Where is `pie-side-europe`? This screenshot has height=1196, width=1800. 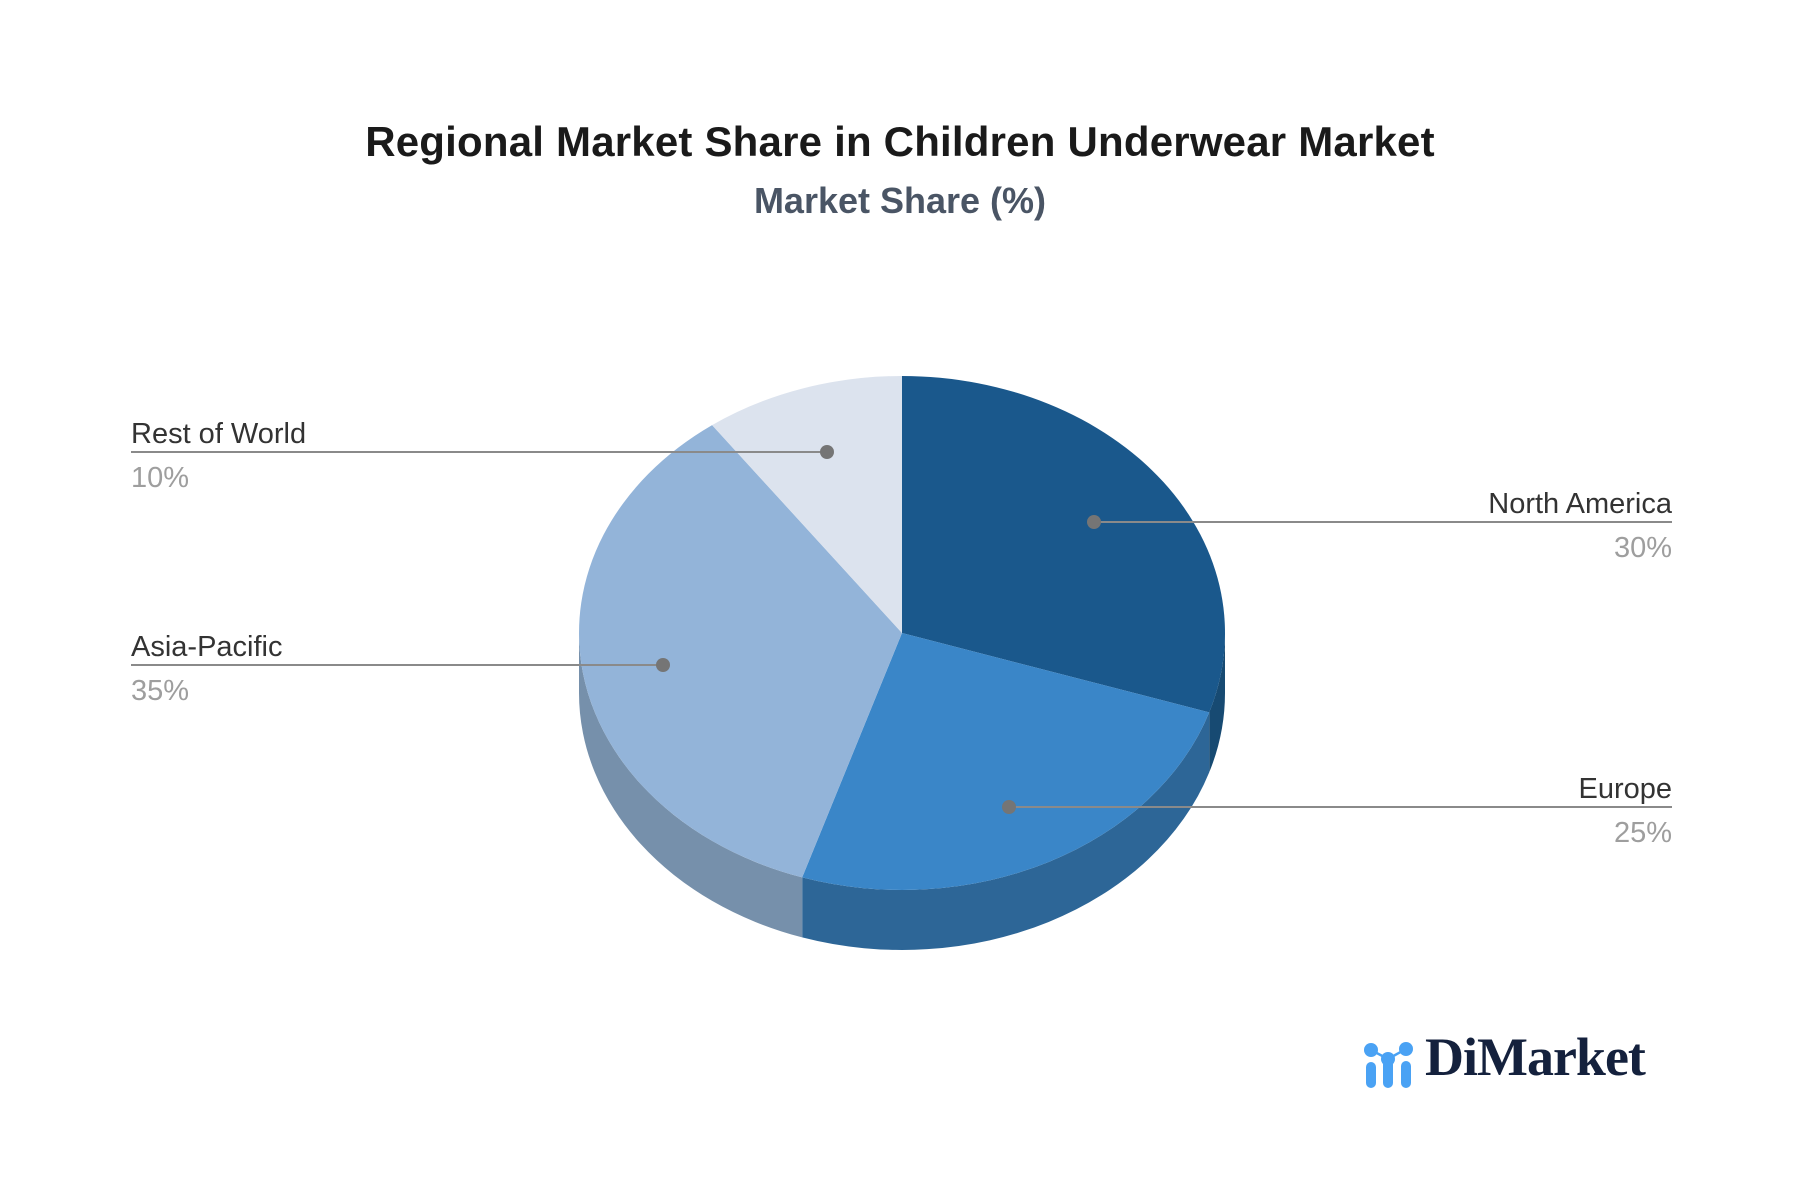 pie-side-europe is located at coordinates (1006, 831).